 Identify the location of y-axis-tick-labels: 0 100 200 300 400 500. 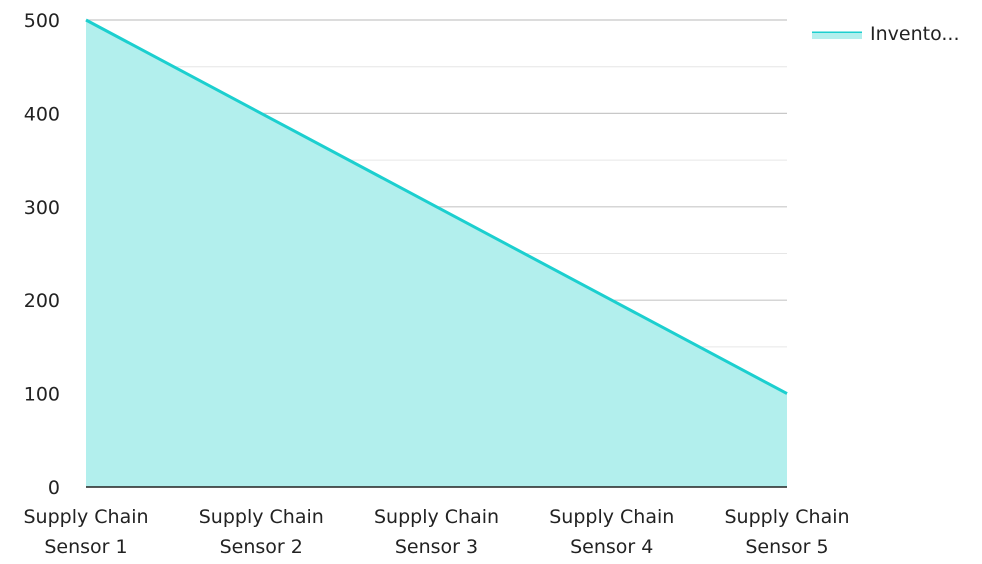
(42, 254).